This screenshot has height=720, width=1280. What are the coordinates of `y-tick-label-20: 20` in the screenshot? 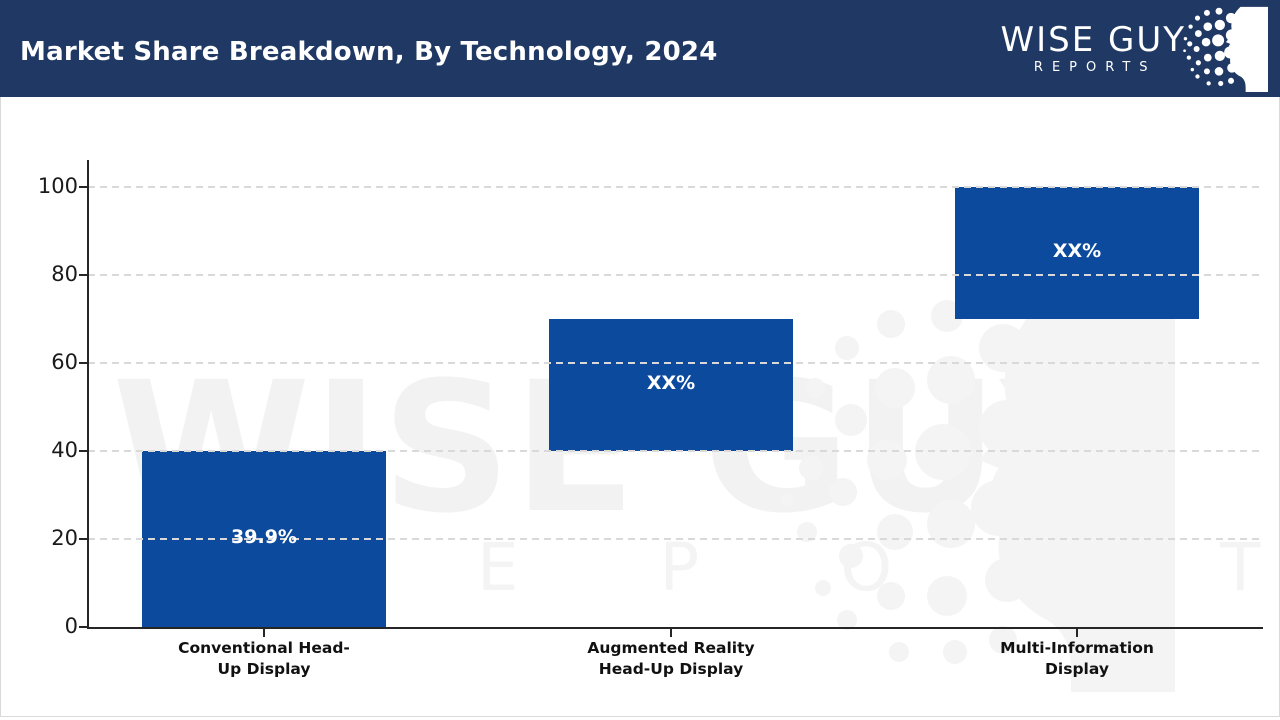 It's located at (64, 538).